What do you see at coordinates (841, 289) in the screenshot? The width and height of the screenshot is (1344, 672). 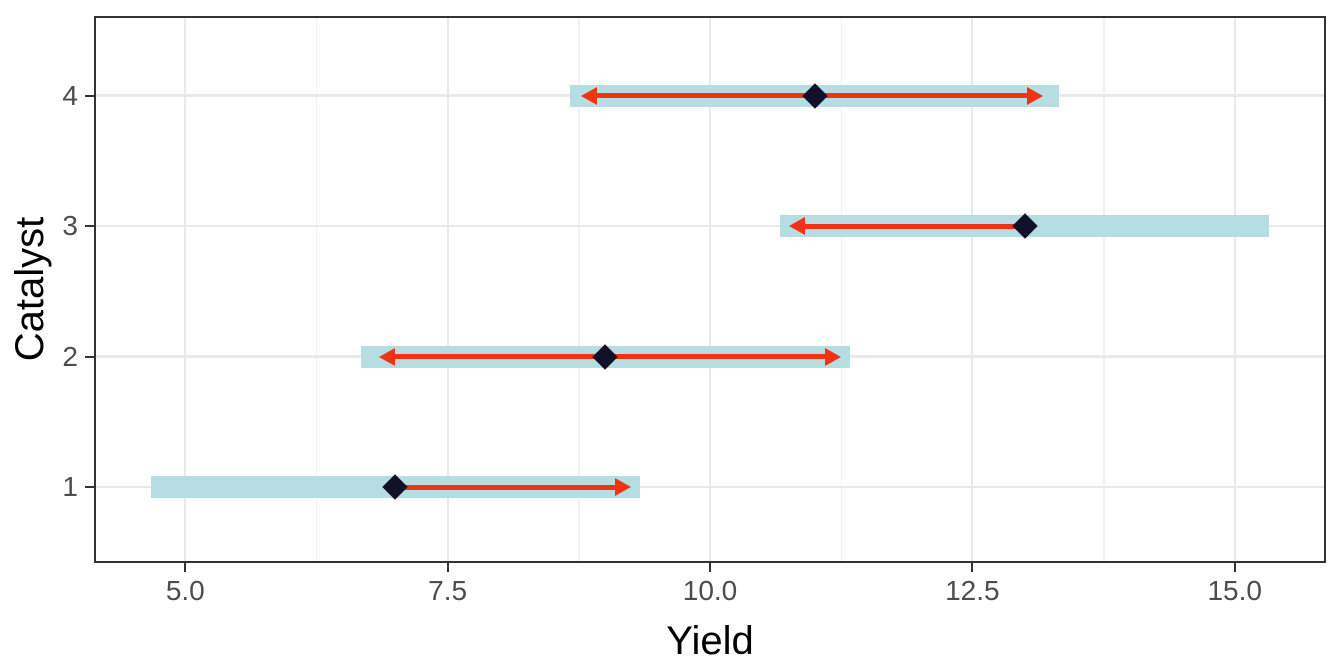 I see `gridline-minor-x-11.25` at bounding box center [841, 289].